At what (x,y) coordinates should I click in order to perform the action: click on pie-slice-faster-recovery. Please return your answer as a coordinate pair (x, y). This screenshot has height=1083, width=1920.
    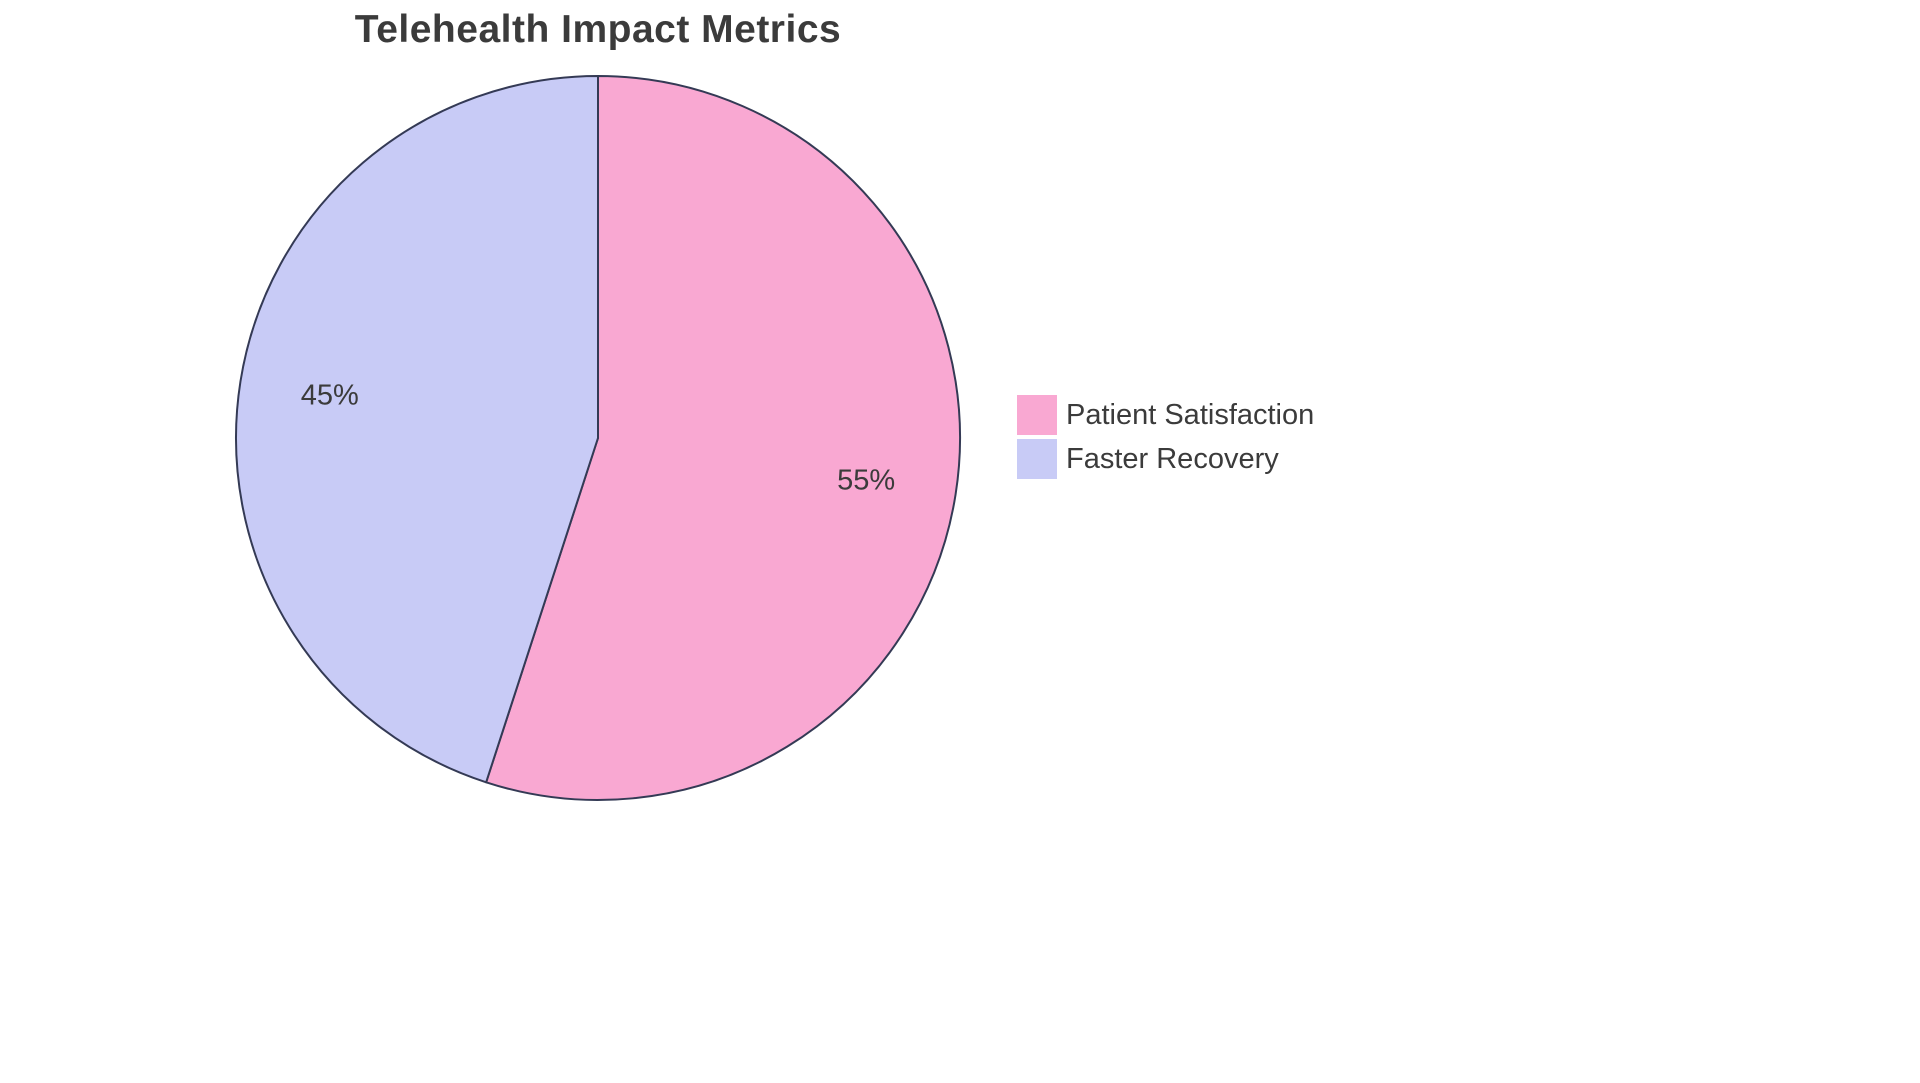
    Looking at the image, I should click on (417, 429).